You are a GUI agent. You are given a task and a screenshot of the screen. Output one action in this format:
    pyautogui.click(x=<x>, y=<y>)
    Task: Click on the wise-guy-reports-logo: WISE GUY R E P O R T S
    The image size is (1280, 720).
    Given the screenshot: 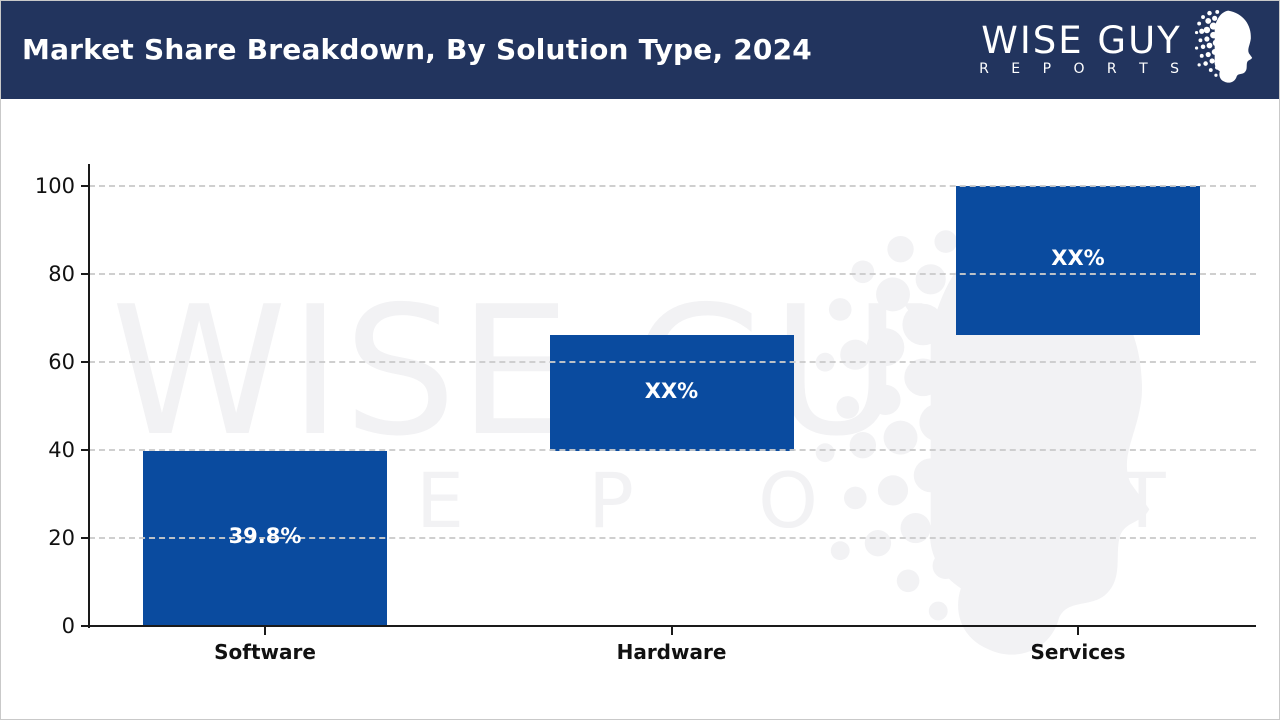 What is the action you would take?
    pyautogui.click(x=1116, y=50)
    